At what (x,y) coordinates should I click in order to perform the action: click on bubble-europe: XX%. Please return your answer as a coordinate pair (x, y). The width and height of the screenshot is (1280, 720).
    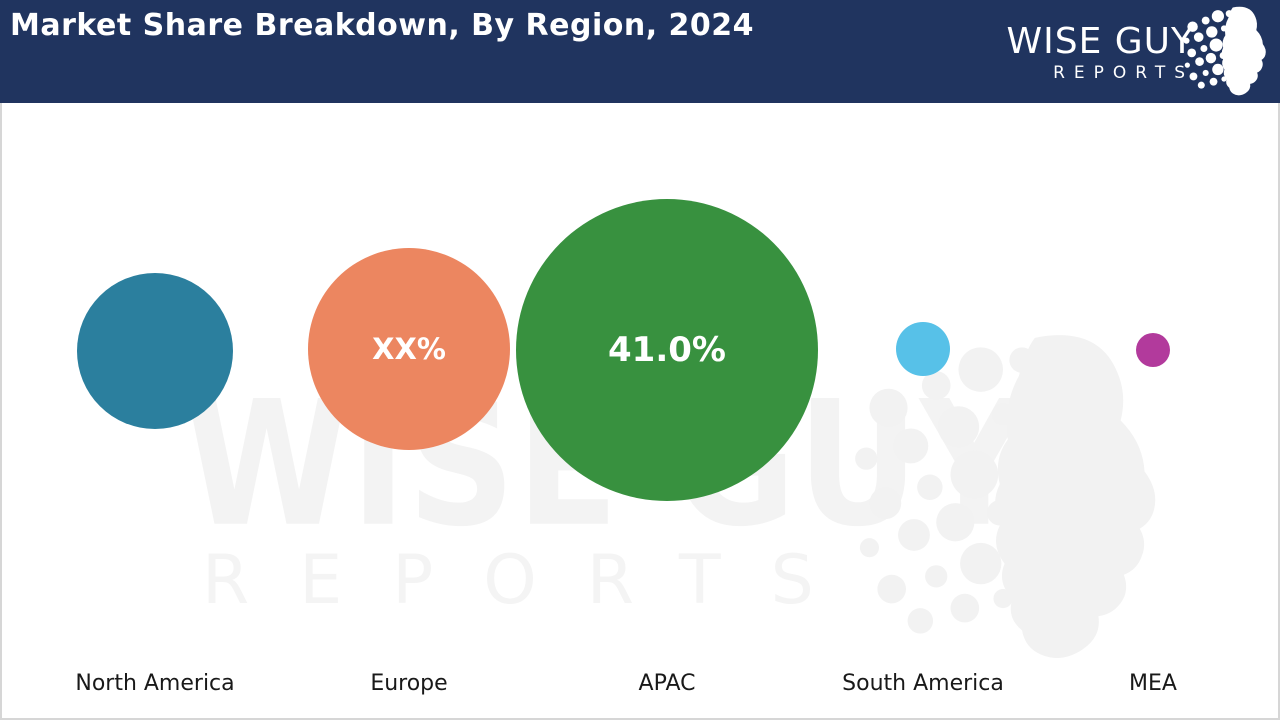
    Looking at the image, I should click on (409, 349).